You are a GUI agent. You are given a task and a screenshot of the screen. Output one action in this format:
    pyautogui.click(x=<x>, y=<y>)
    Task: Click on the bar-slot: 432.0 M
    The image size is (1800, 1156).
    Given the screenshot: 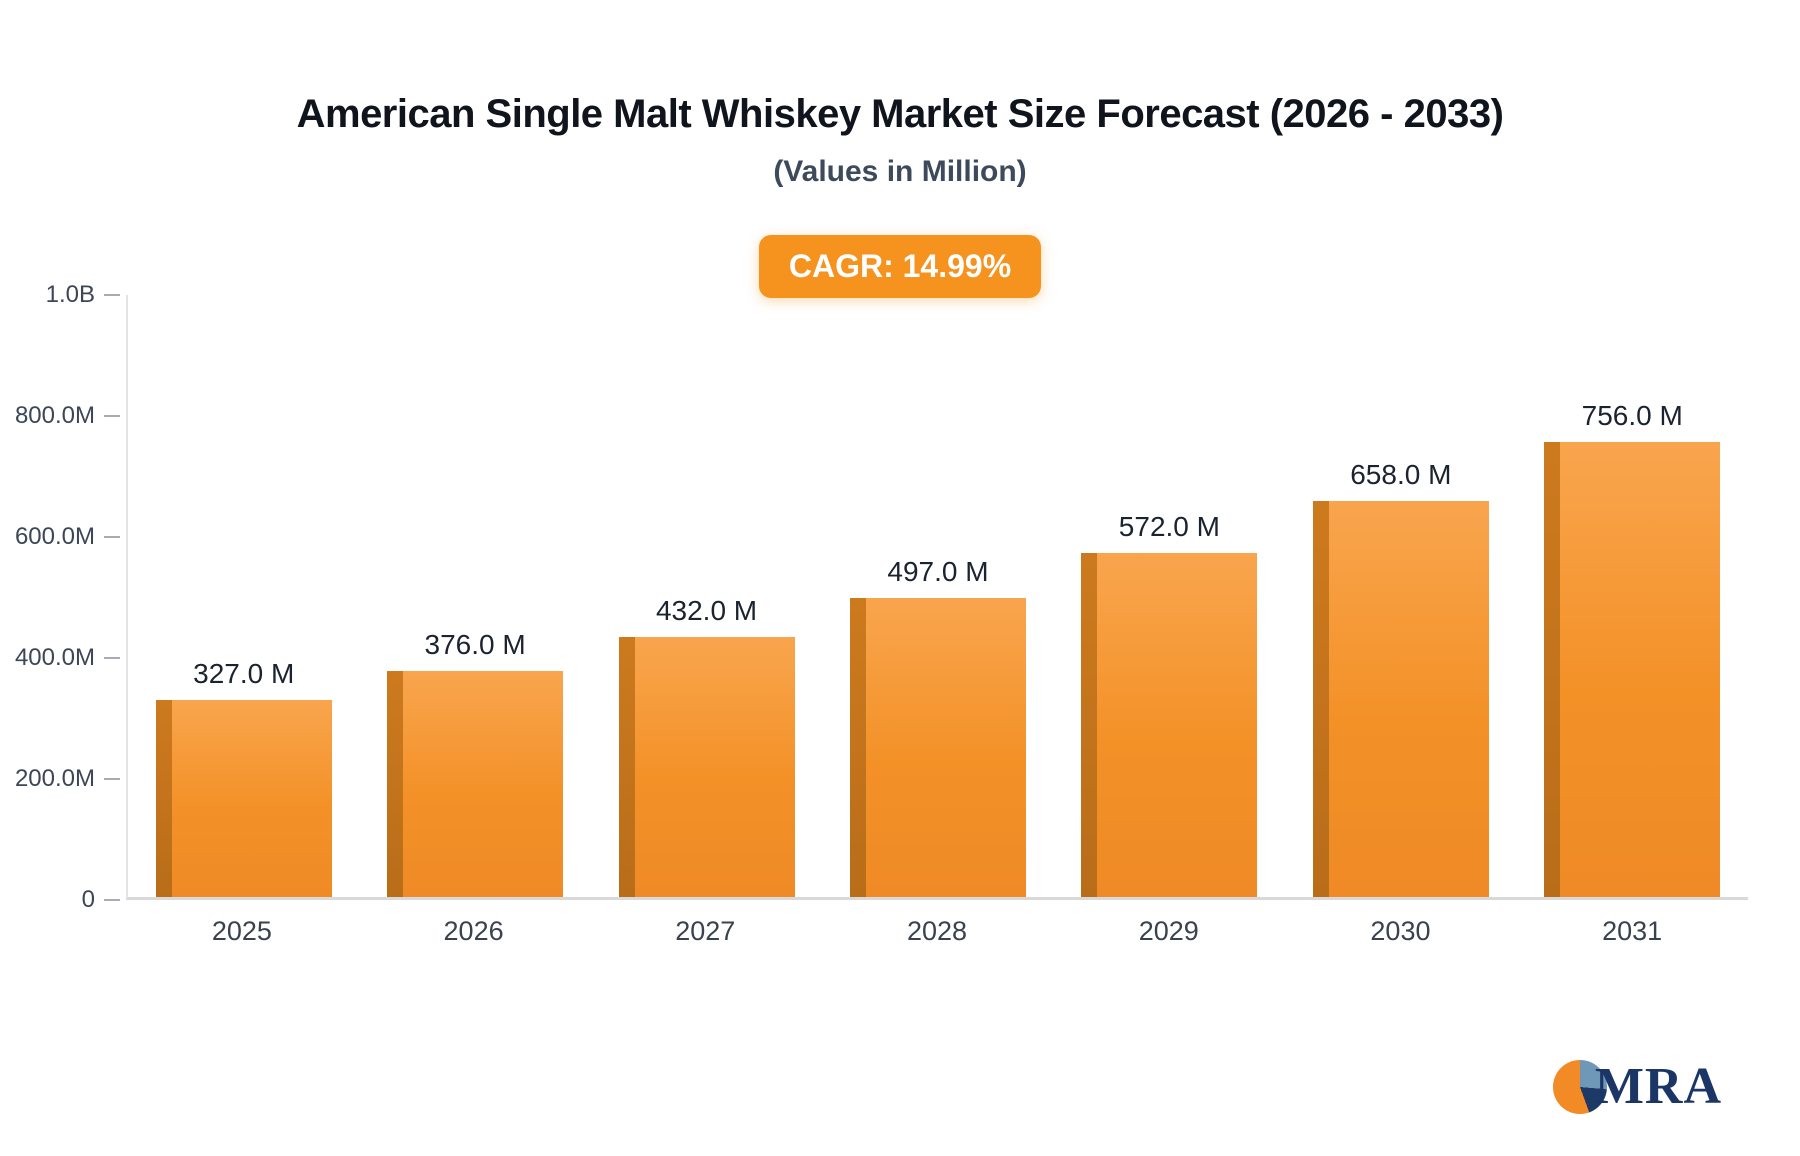 What is the action you would take?
    pyautogui.click(x=706, y=596)
    